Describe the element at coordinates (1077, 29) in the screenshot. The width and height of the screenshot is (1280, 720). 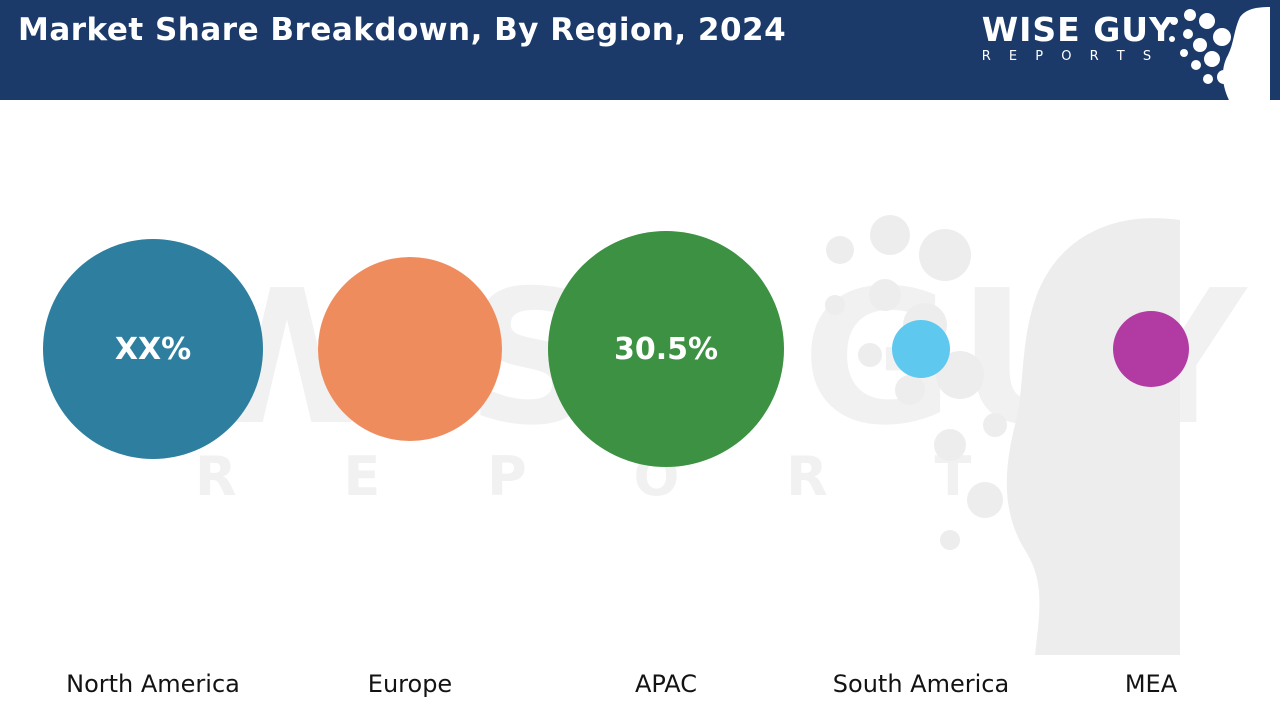
I see `brand-name: WISE GUY` at that location.